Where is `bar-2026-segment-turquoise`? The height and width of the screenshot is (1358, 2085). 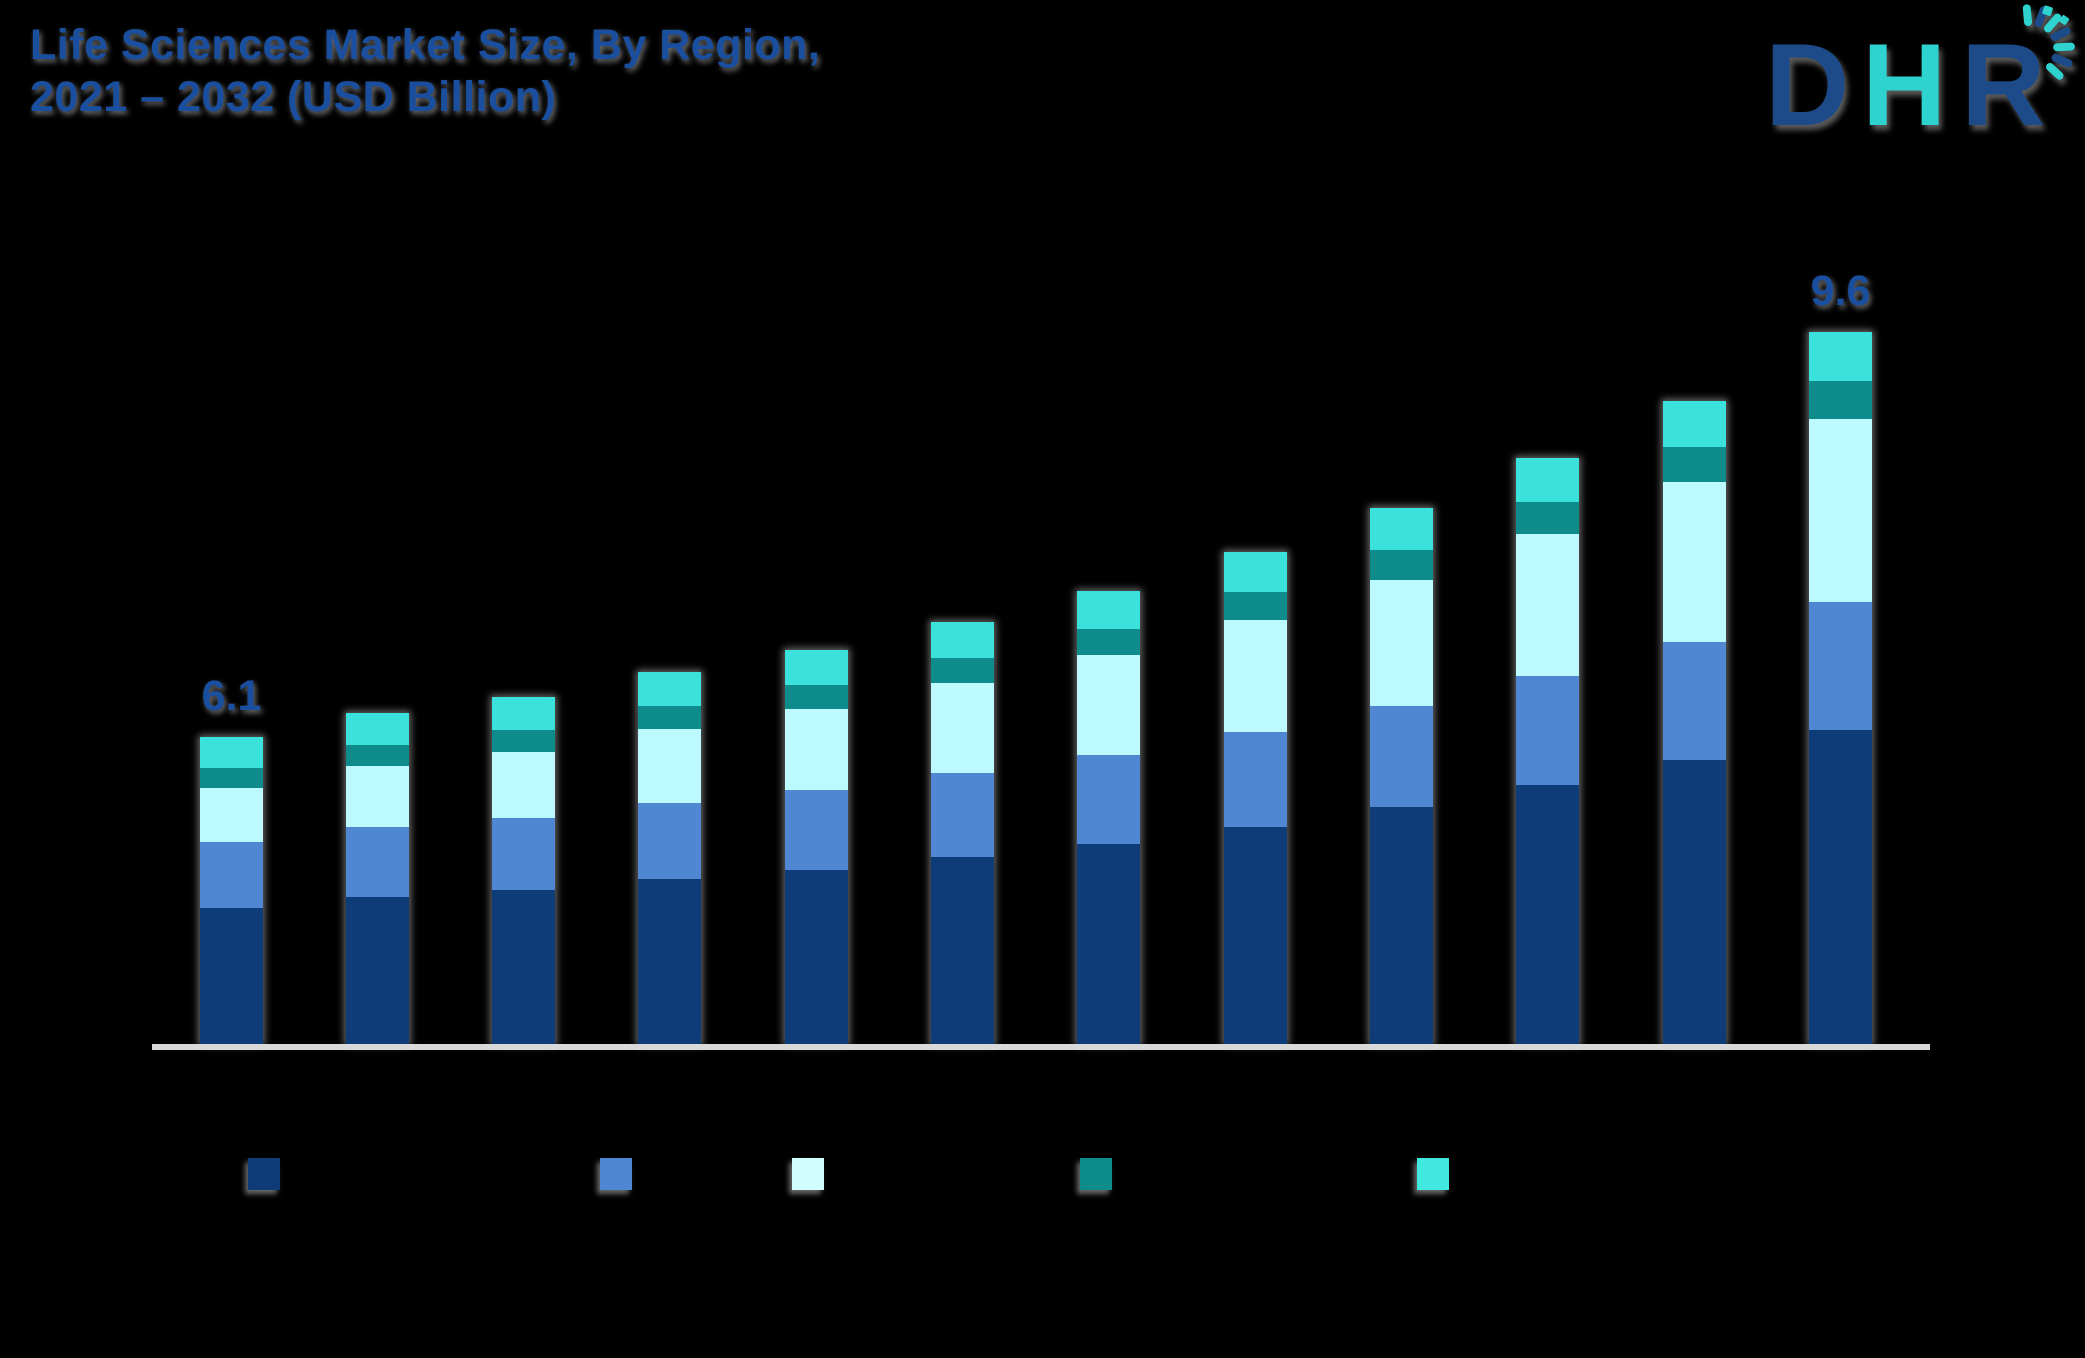
bar-2026-segment-turquoise is located at coordinates (962, 640).